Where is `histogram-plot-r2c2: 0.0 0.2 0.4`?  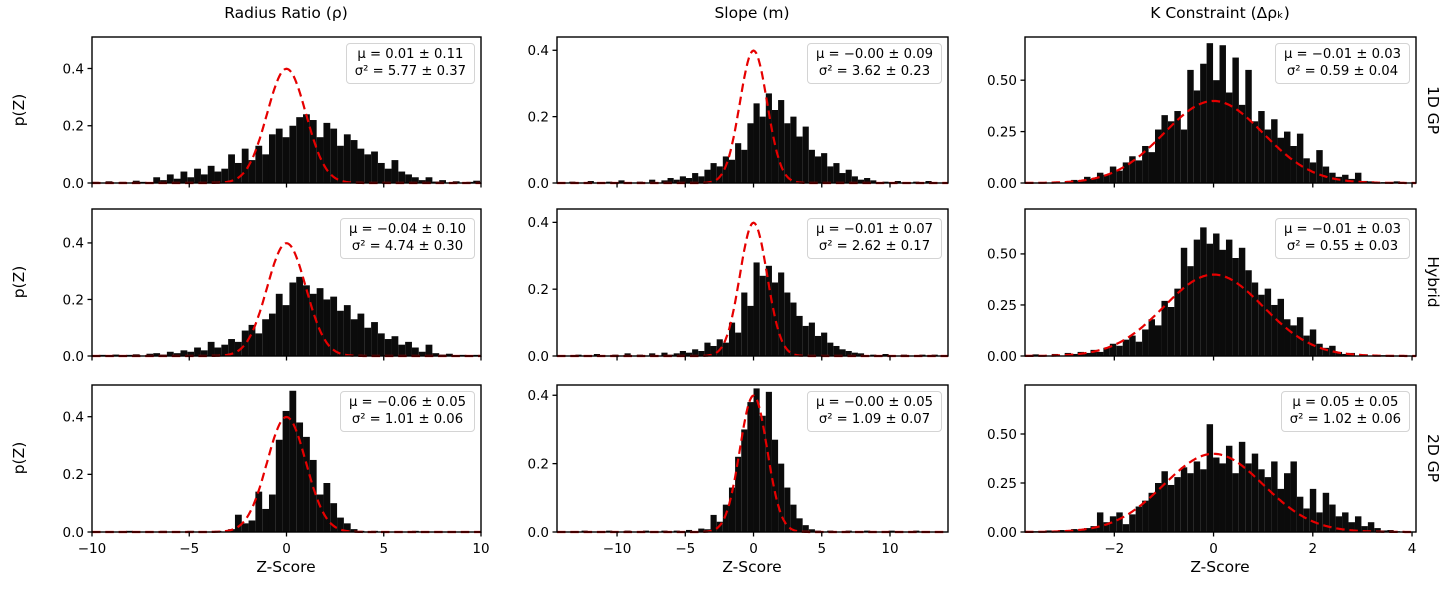
histogram-plot-r2c2: 0.0 0.2 0.4 is located at coordinates (738, 286).